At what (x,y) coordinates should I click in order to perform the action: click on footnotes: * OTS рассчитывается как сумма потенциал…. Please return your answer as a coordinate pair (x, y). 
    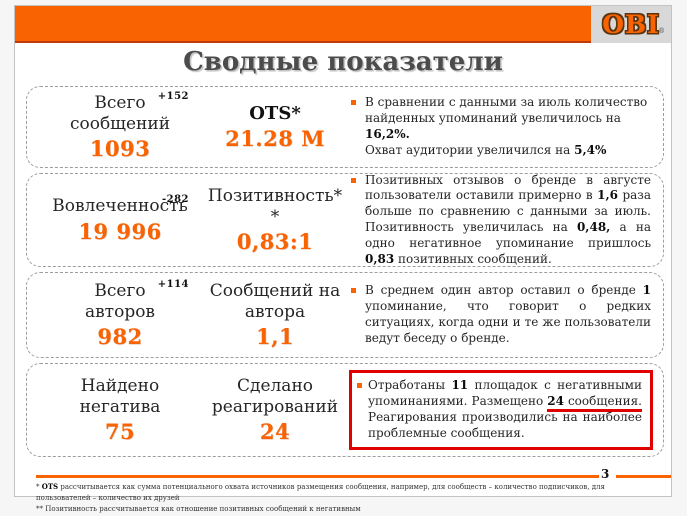
    Looking at the image, I should click on (347, 498).